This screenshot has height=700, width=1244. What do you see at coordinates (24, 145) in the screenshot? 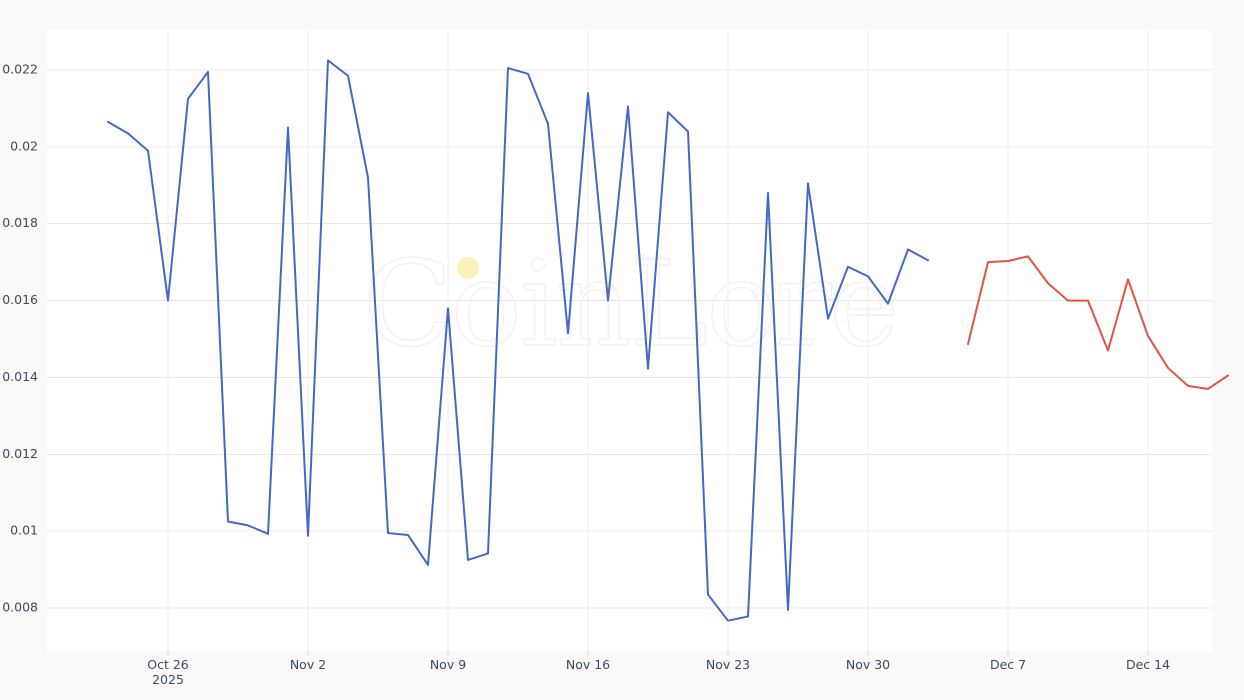
I see `y-axis-tick-label: 0.02` at bounding box center [24, 145].